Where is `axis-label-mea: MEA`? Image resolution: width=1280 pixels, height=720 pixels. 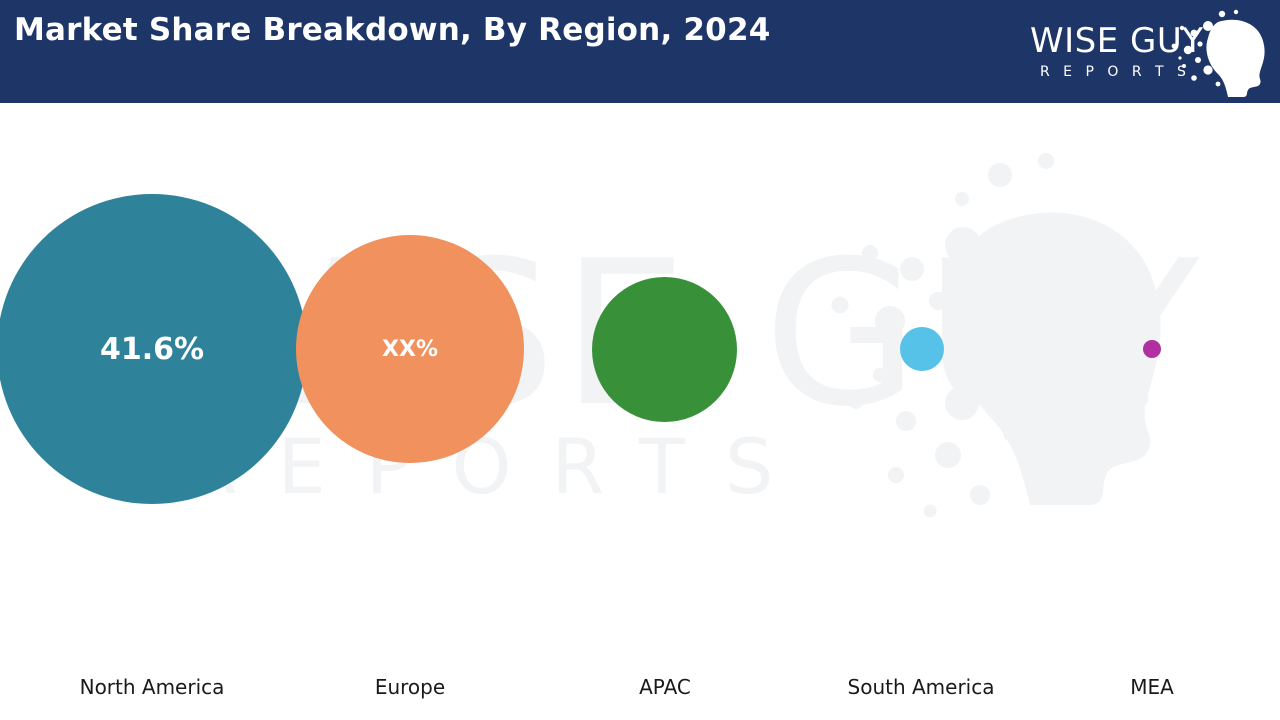 axis-label-mea: MEA is located at coordinates (1152, 687).